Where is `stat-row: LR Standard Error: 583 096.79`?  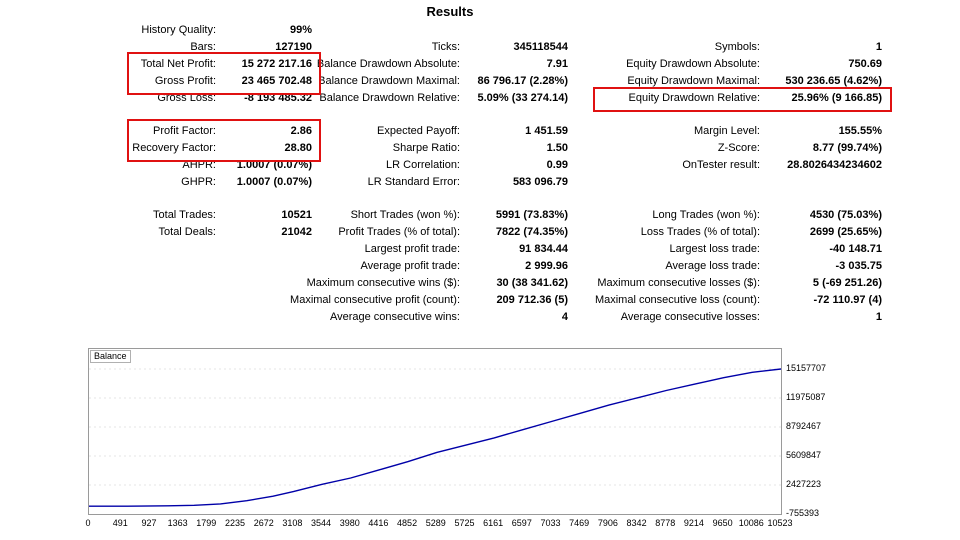
stat-row: LR Standard Error: 583 096.79 is located at coordinates (399, 182).